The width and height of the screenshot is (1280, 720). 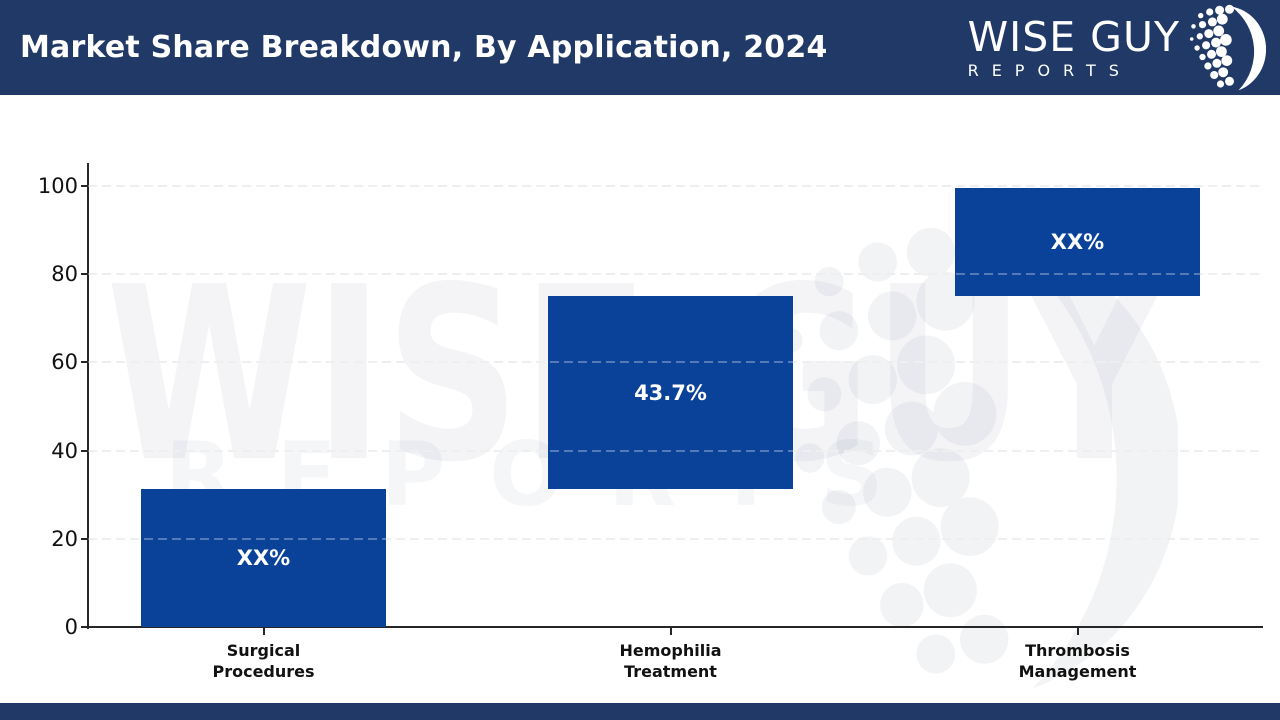 I want to click on y-axis-line, so click(x=88, y=396).